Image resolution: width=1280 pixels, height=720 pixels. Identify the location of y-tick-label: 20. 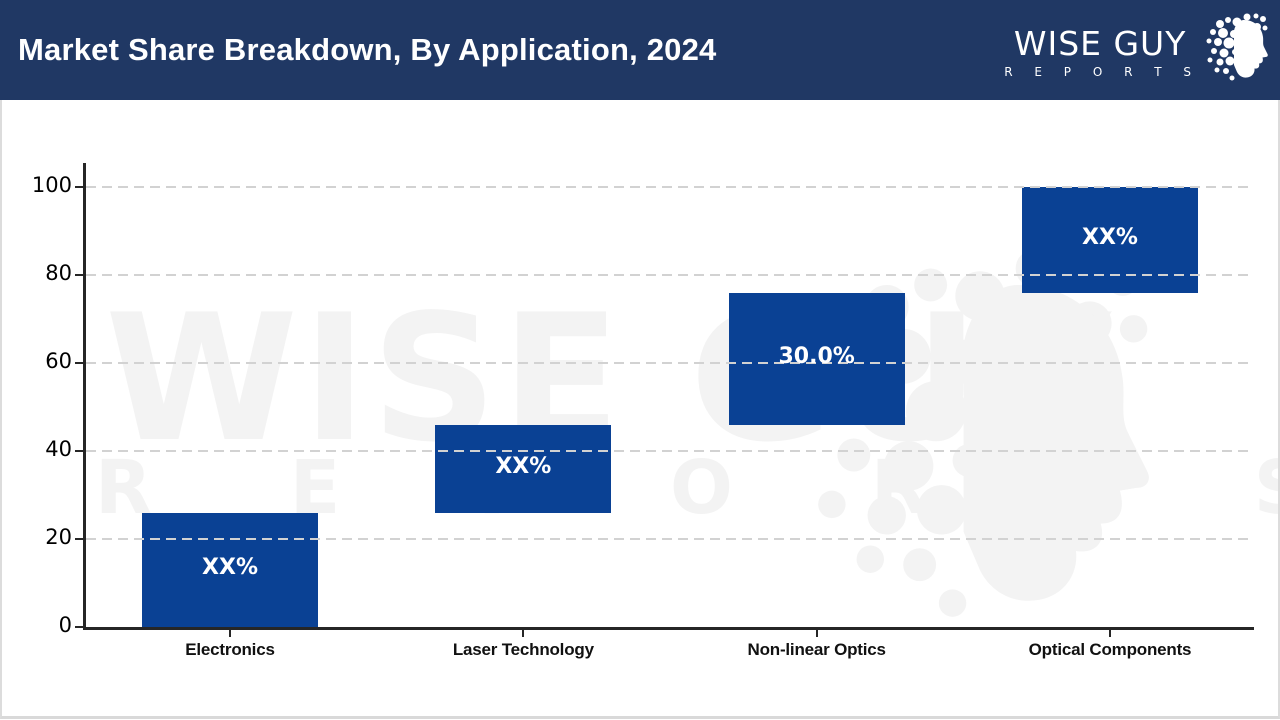
(58, 537).